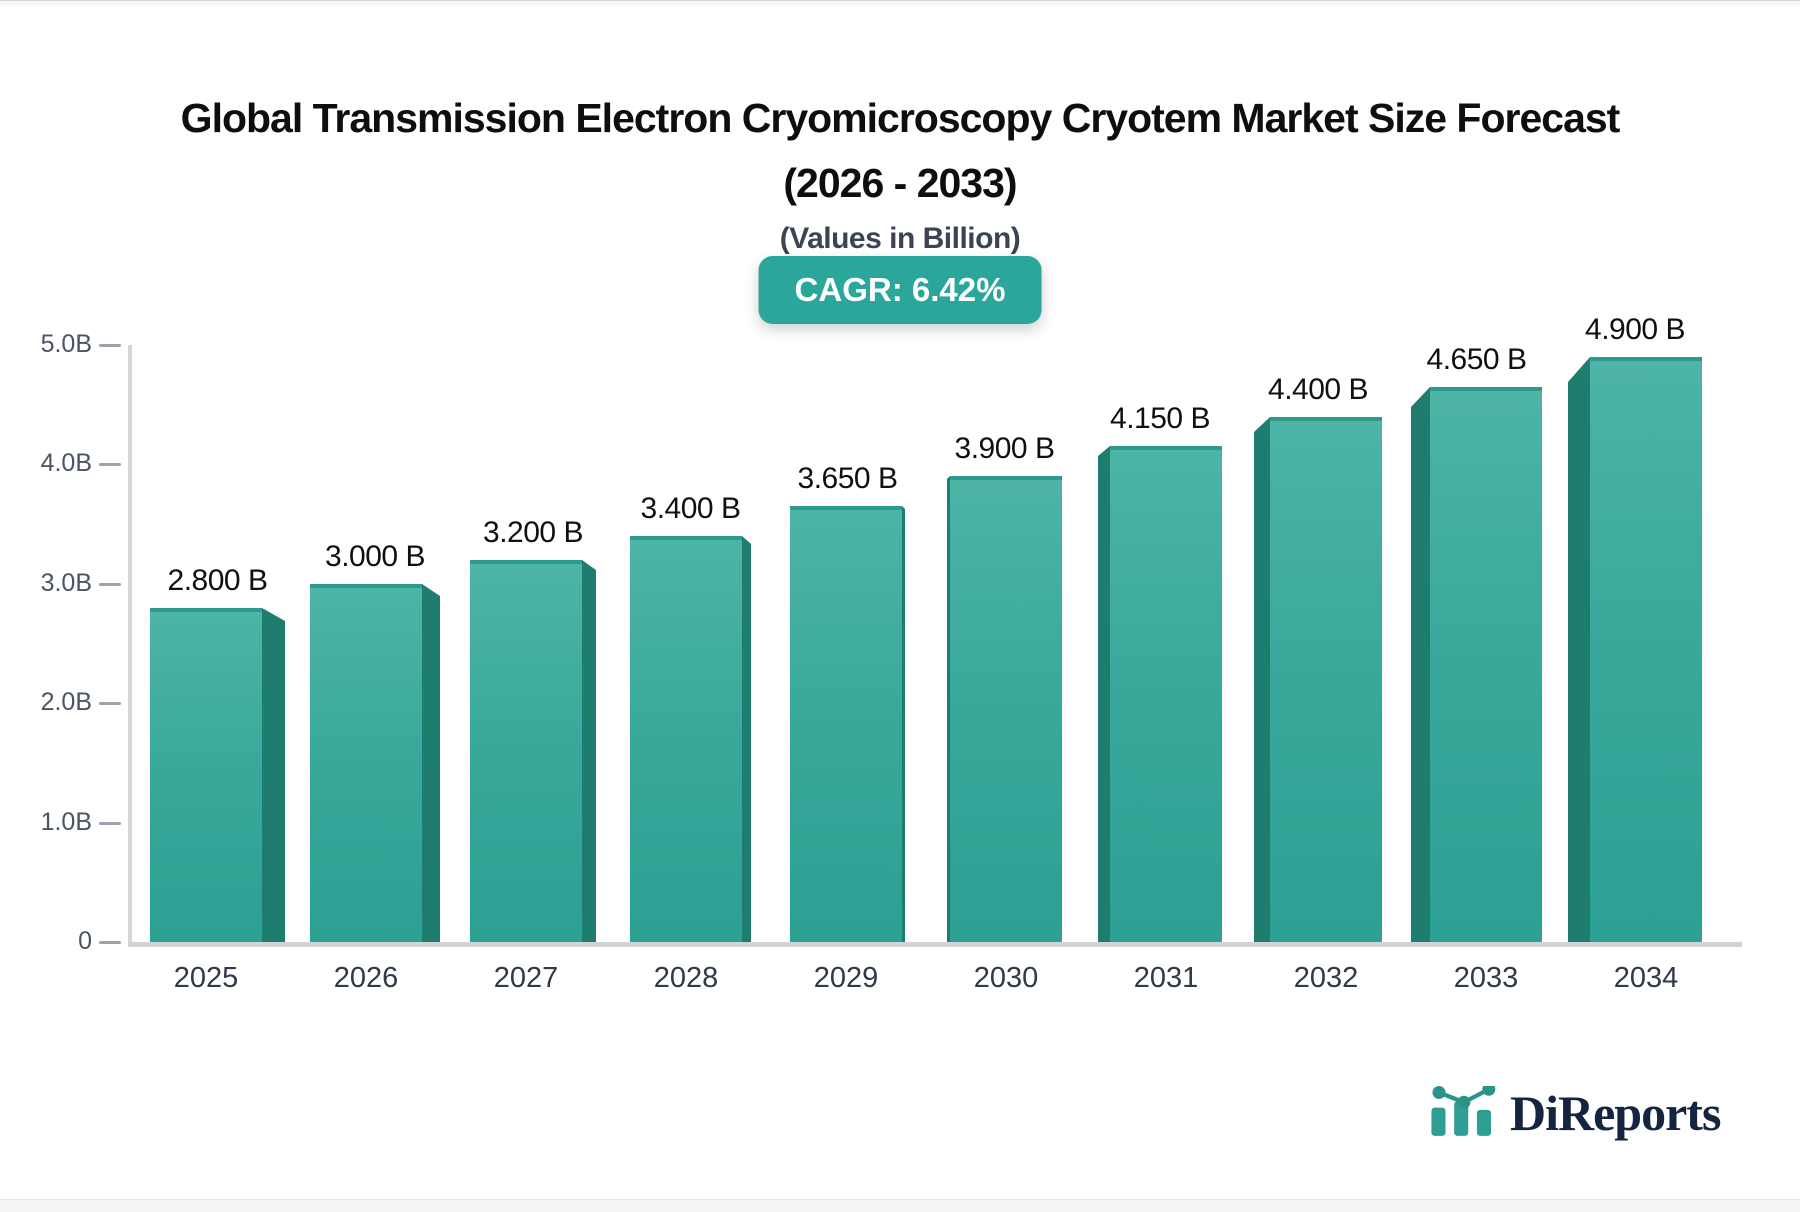 The width and height of the screenshot is (1800, 1212). I want to click on y-tick-label: 2.0B, so click(66, 702).